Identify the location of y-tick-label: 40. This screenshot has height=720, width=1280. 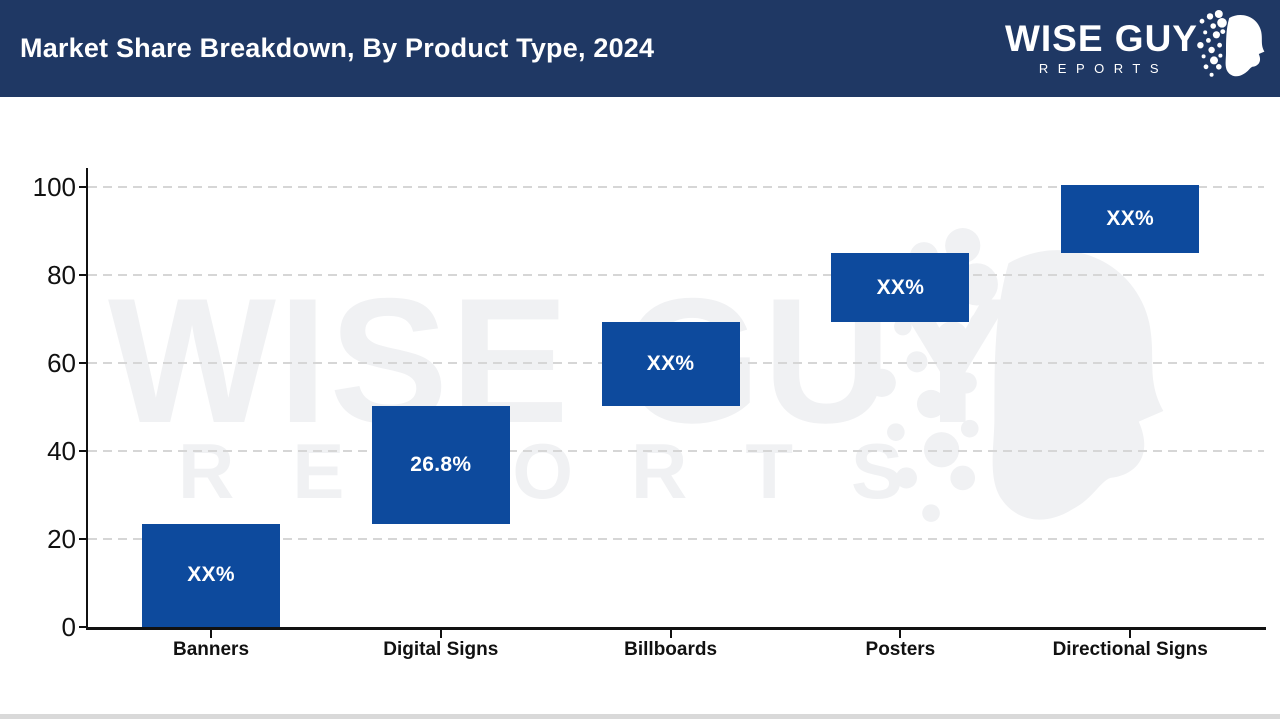
(61, 451).